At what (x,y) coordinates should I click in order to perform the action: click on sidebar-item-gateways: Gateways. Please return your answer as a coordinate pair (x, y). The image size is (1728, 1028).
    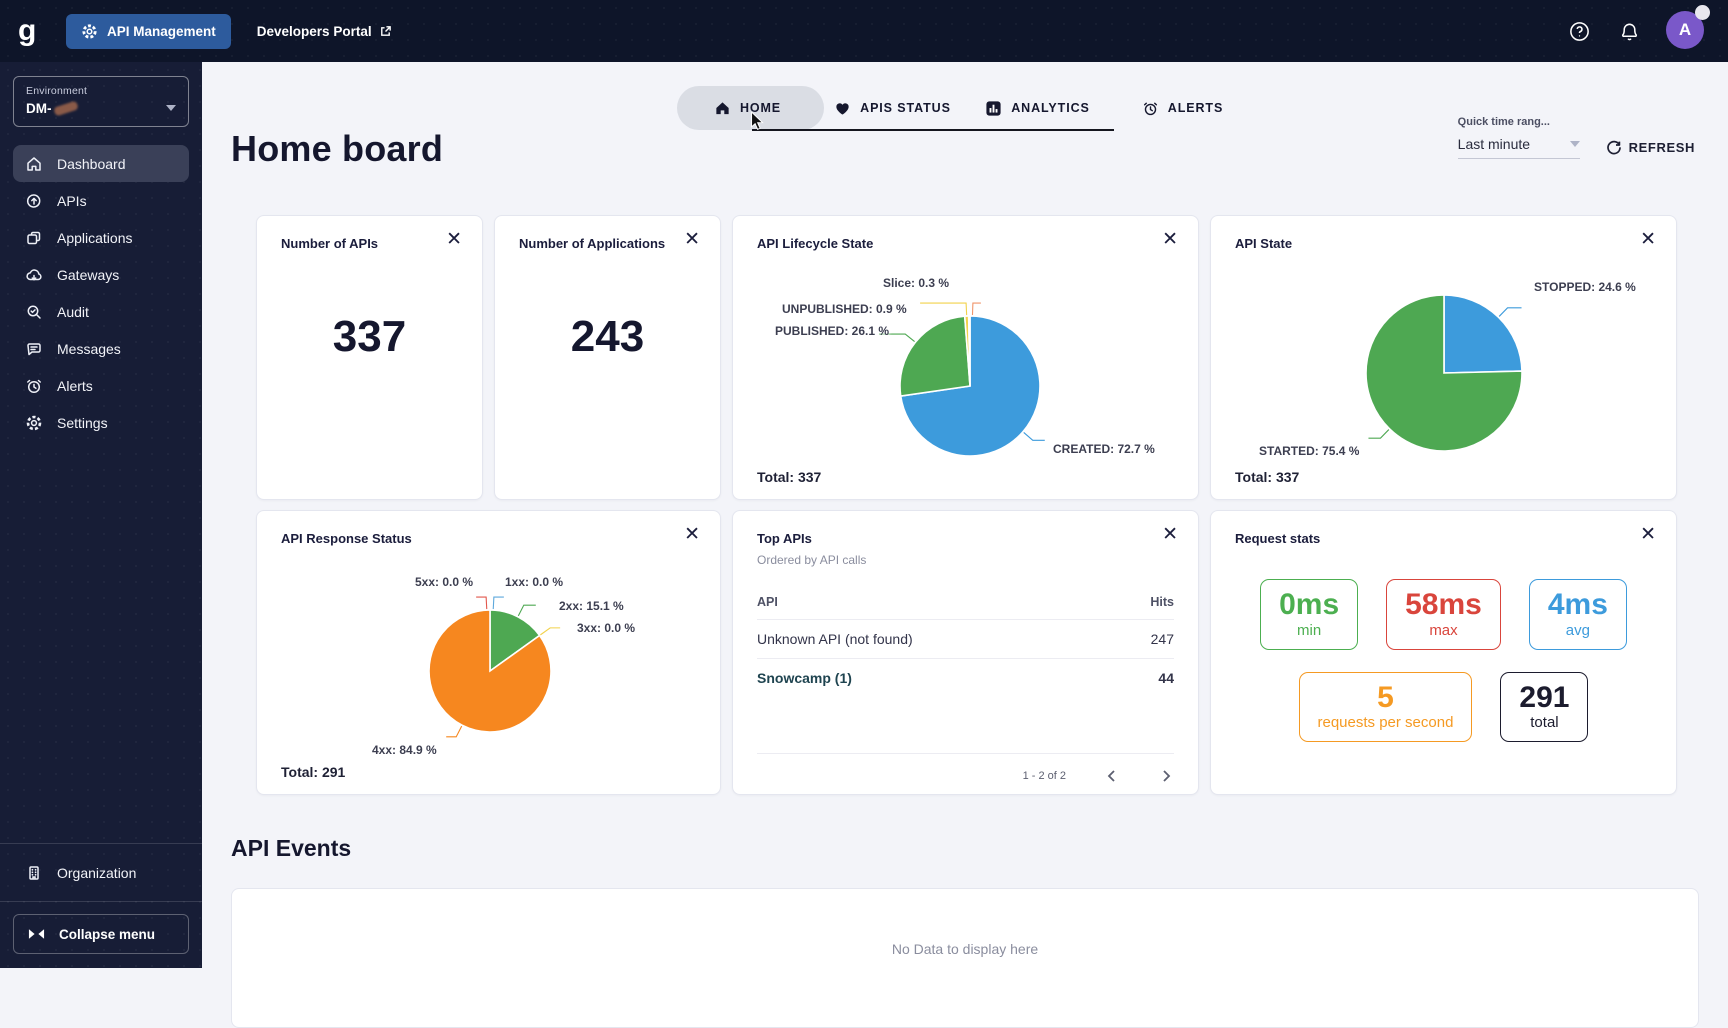
    Looking at the image, I should click on (101, 274).